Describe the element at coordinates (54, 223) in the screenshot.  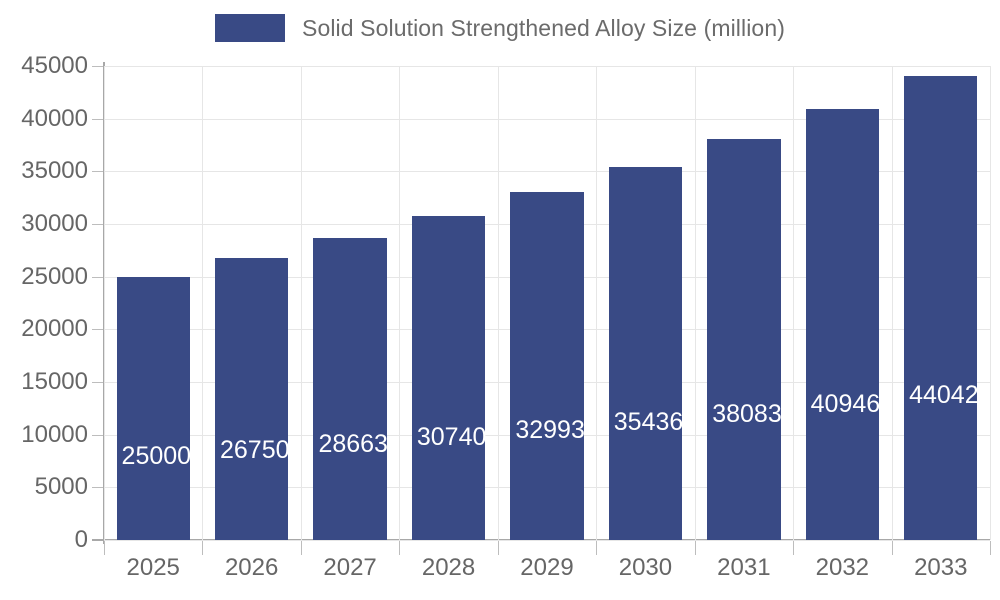
I see `y-axis-tick-label: 30000` at that location.